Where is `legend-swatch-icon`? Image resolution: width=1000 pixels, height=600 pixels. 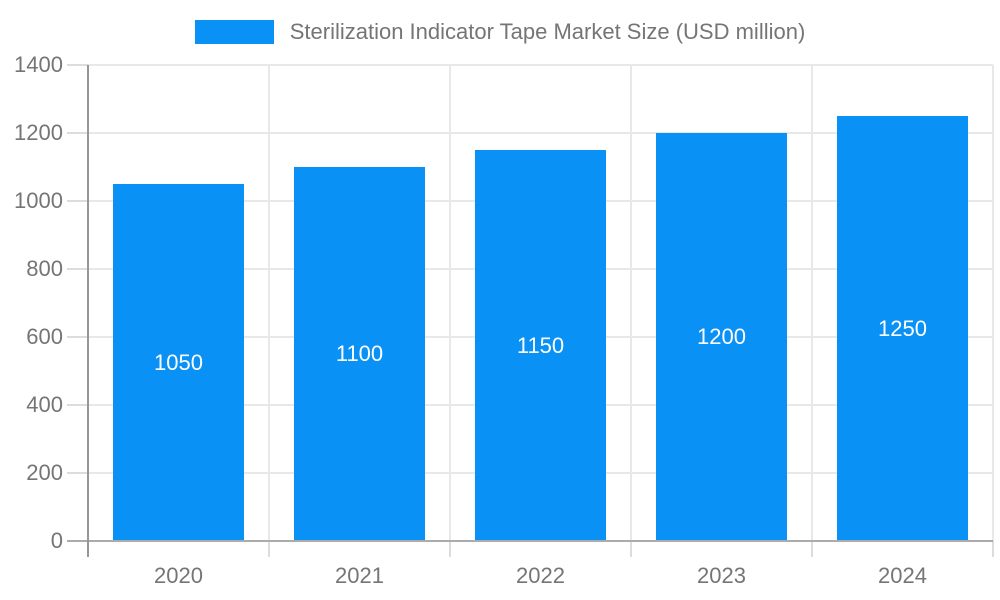 legend-swatch-icon is located at coordinates (234, 32).